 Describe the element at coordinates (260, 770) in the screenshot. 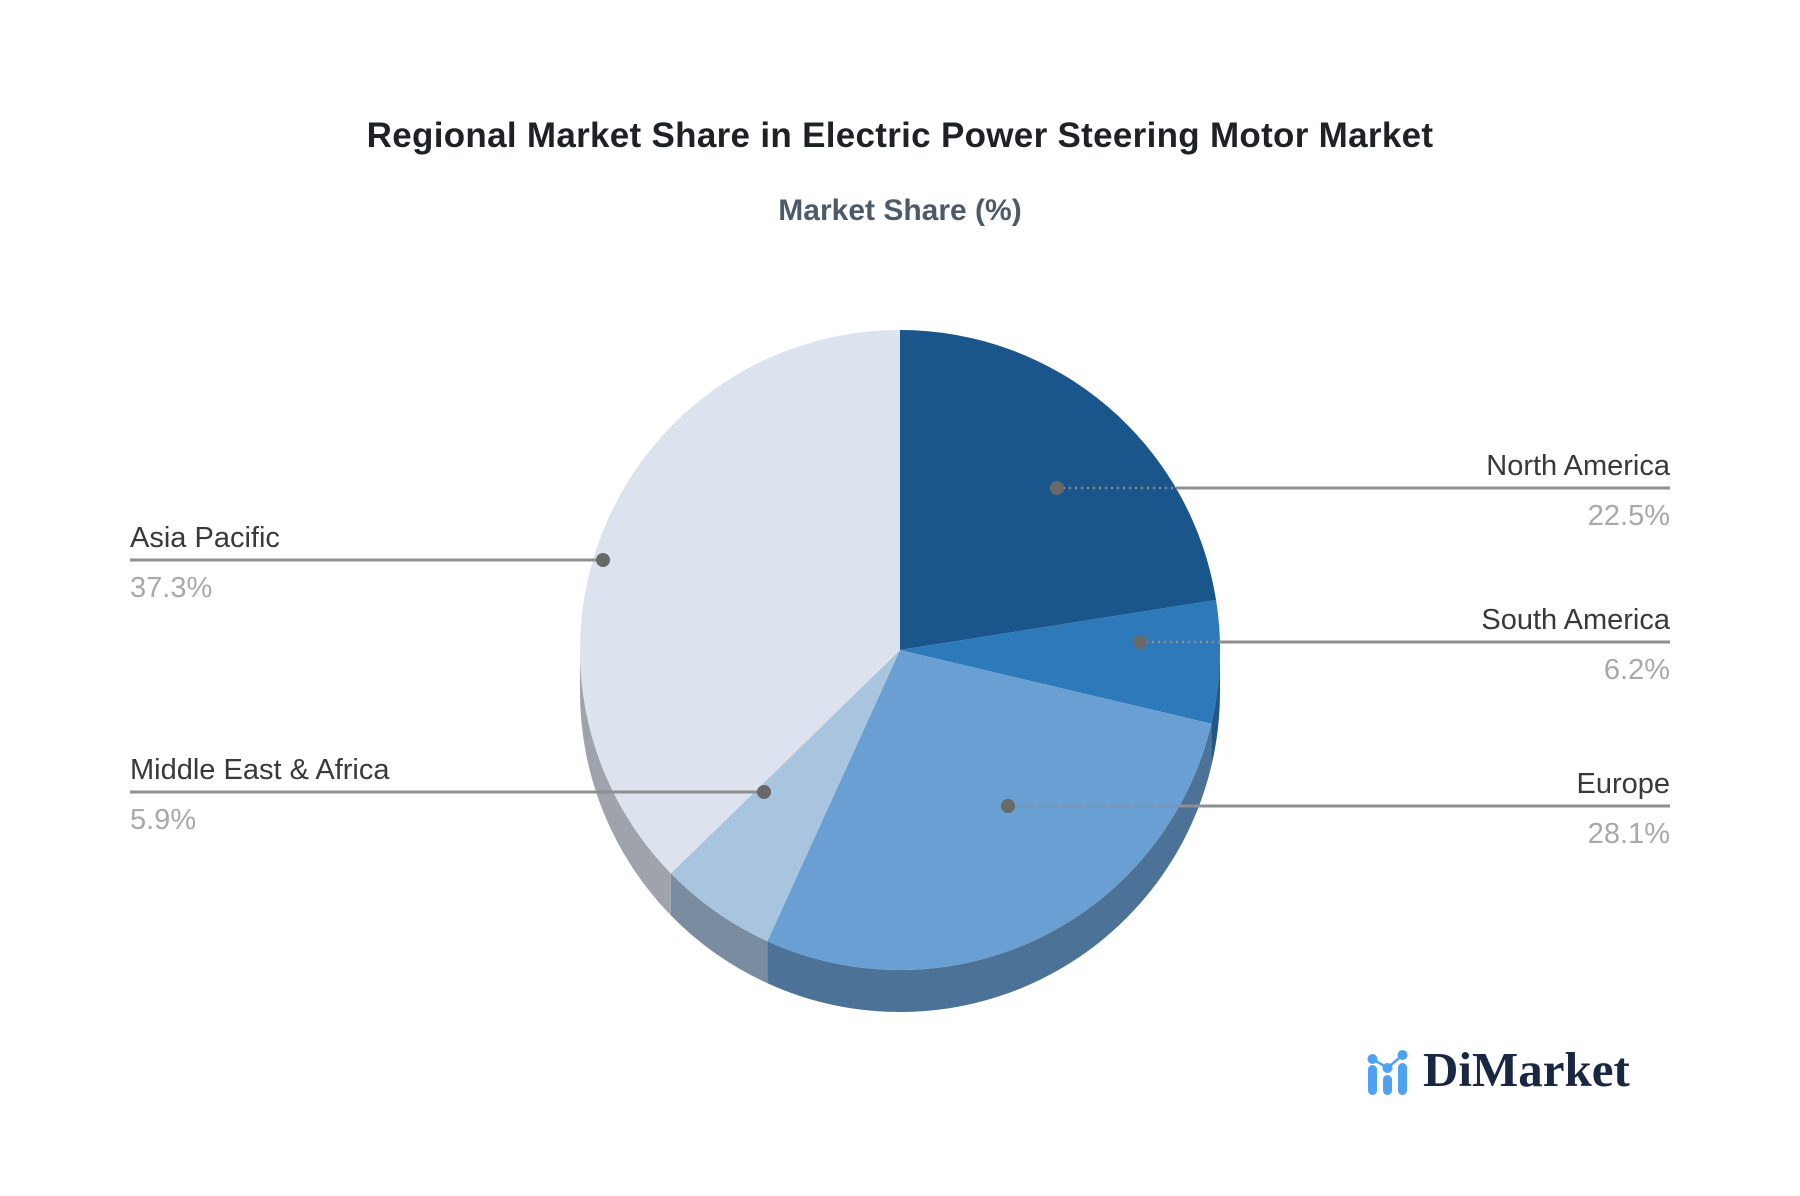

I see `slice-label-name: Middle East & Africa` at that location.